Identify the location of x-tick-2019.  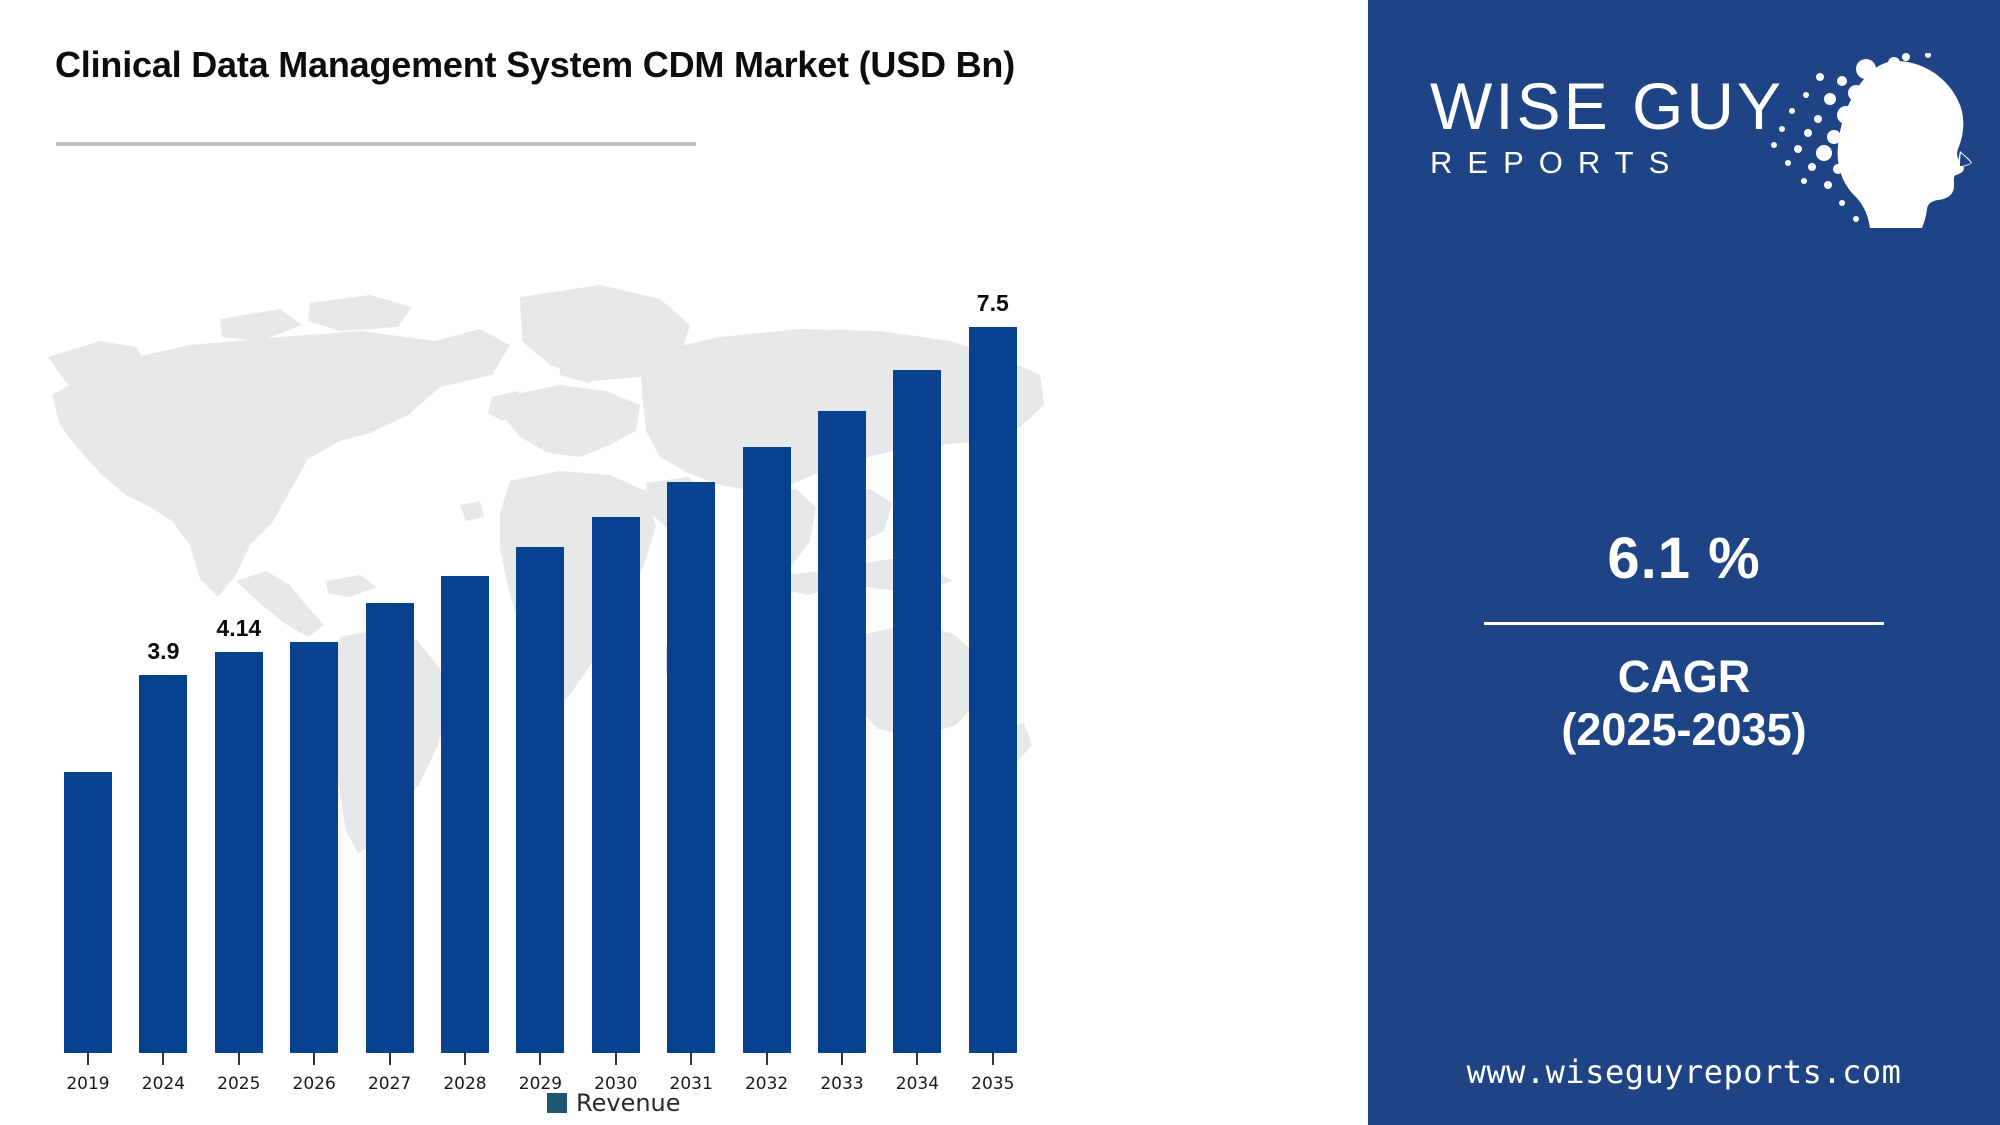
(88, 1059).